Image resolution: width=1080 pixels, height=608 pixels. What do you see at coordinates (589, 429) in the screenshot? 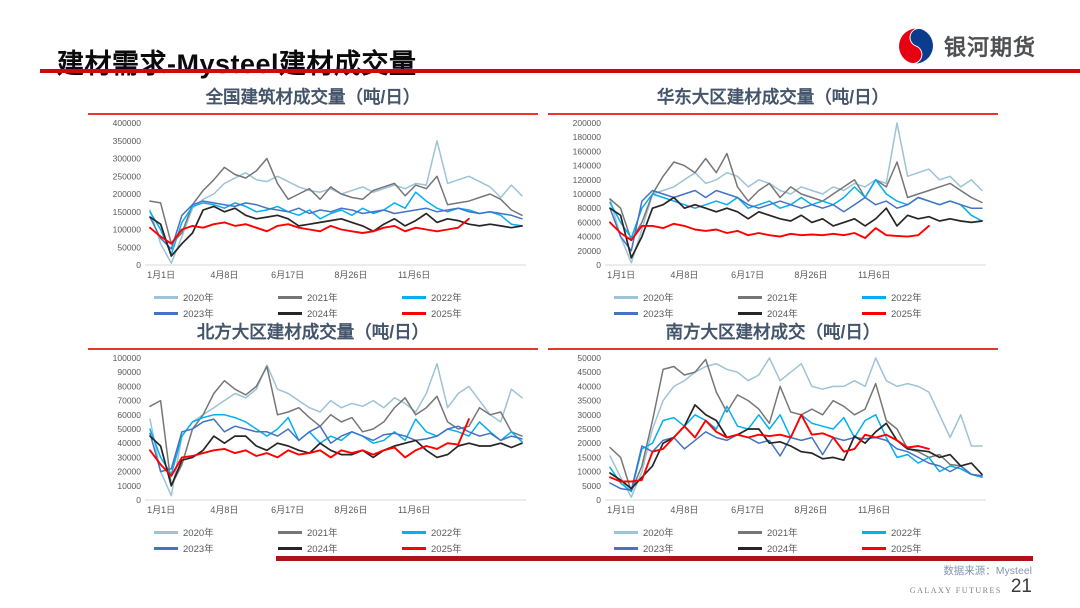
I see `y-tick-label: 25000` at bounding box center [589, 429].